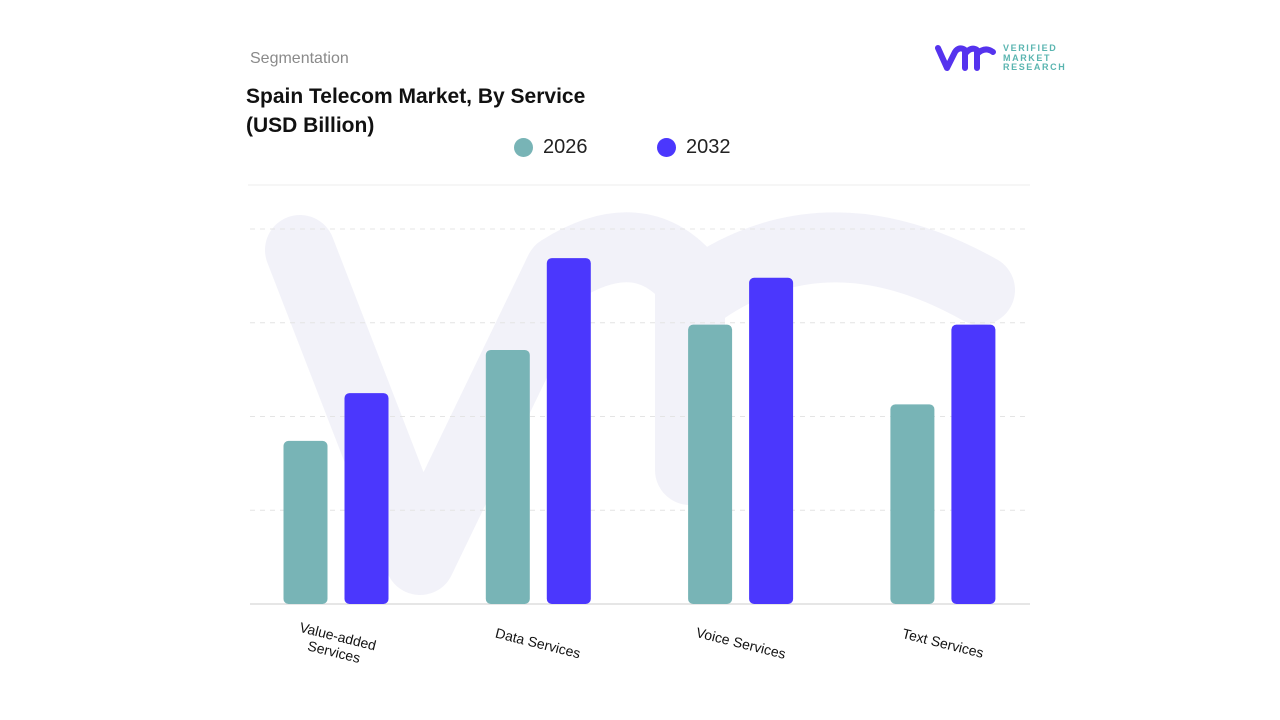 The width and height of the screenshot is (1280, 720). What do you see at coordinates (299, 58) in the screenshot?
I see `segmentation-label: Segmentation` at bounding box center [299, 58].